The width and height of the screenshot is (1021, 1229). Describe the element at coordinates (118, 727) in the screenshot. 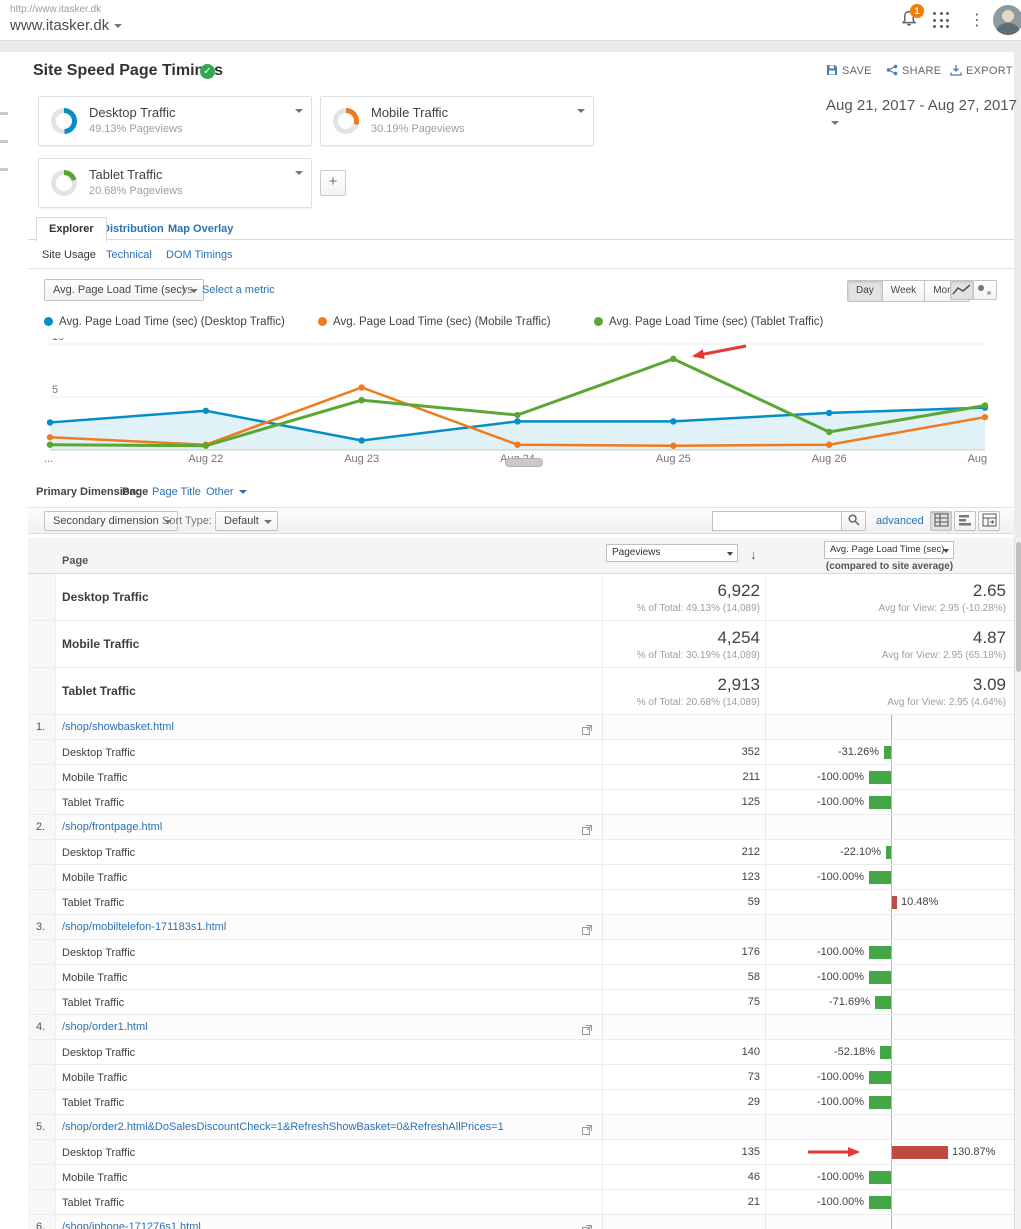

I see `page-link: /shop/showbasket.html` at that location.